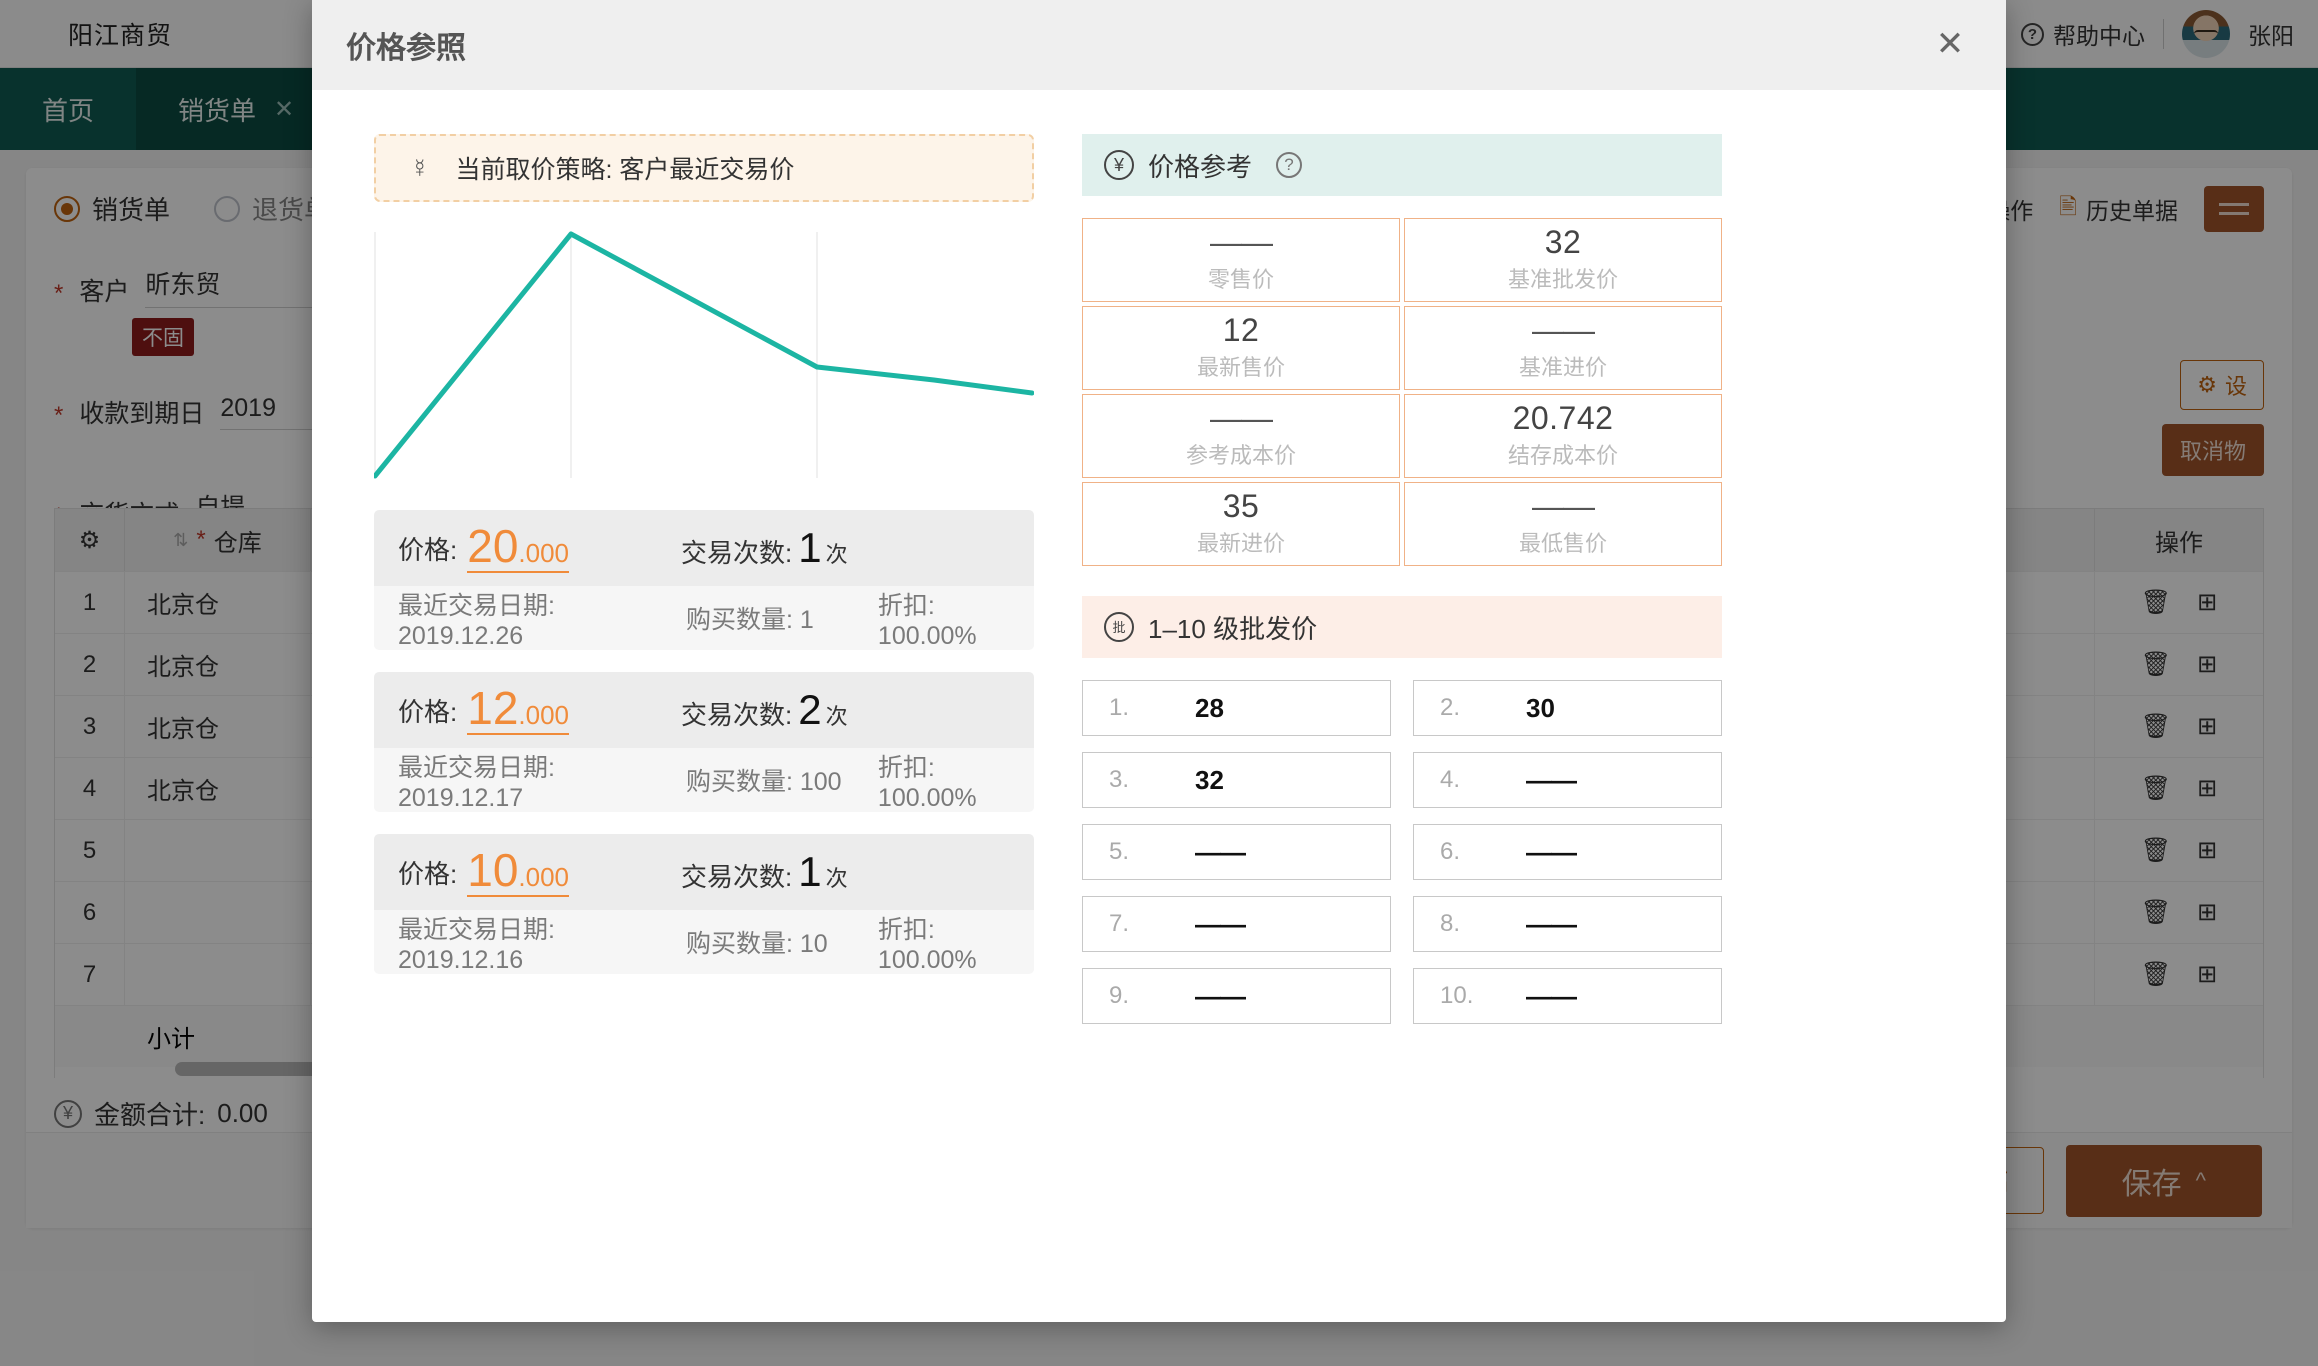  I want to click on price-cell-label: 最低售价, so click(1562, 543).